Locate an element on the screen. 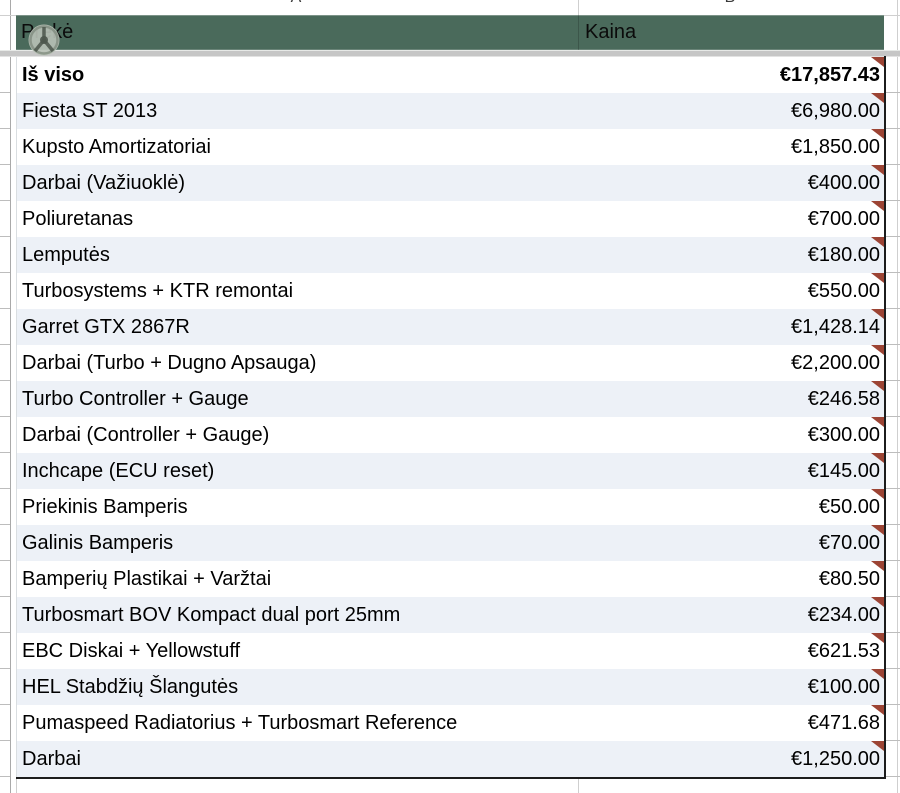 Image resolution: width=900 pixels, height=793 pixels. product-cell: Iš viso is located at coordinates (53, 75).